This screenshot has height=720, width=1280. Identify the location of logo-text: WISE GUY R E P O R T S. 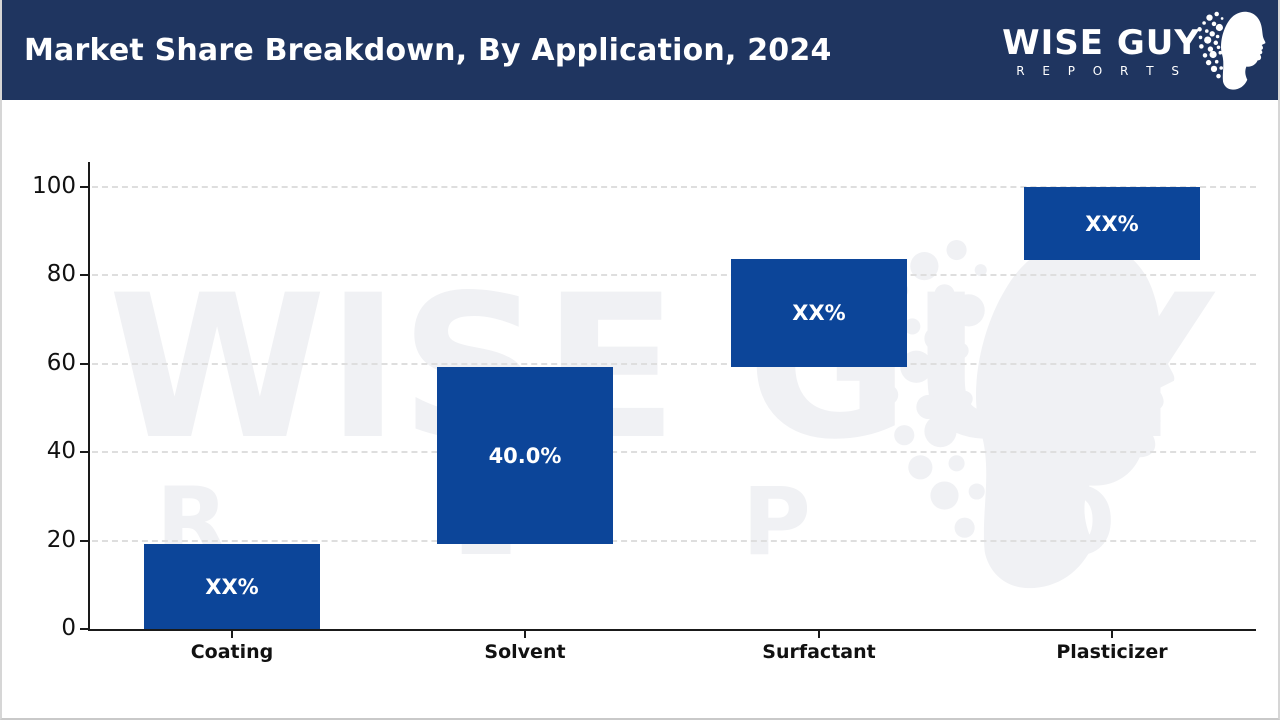
(1101, 52).